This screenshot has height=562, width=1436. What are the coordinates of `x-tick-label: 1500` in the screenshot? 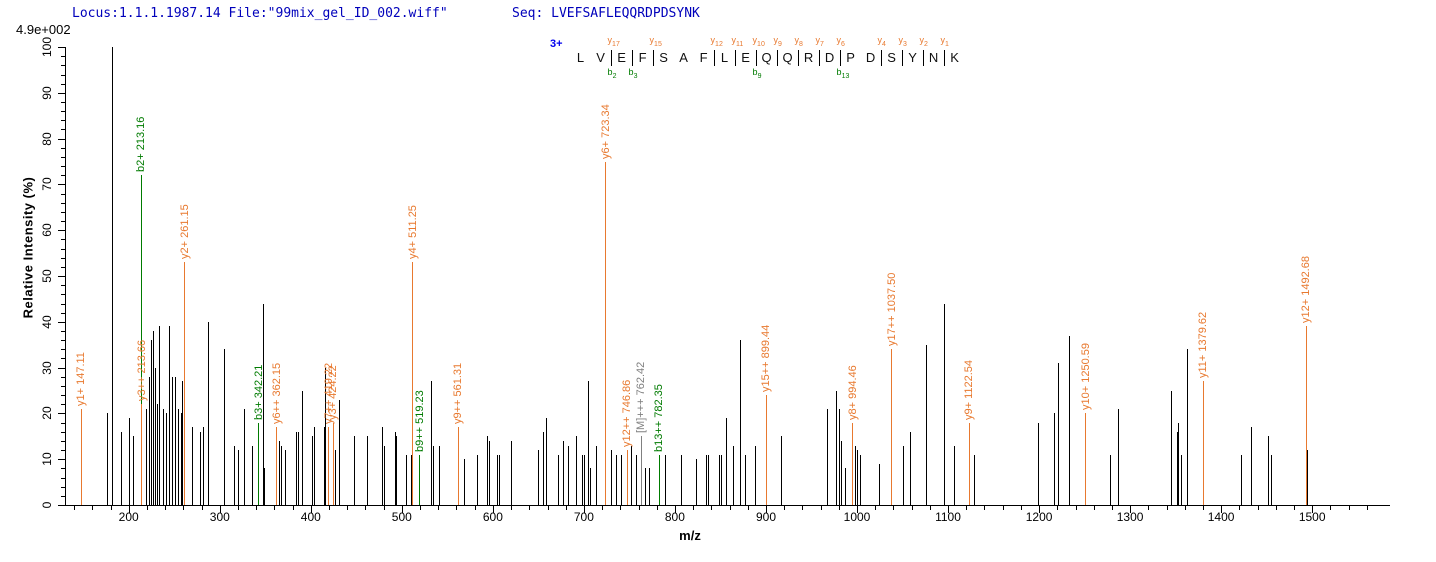 It's located at (1312, 517).